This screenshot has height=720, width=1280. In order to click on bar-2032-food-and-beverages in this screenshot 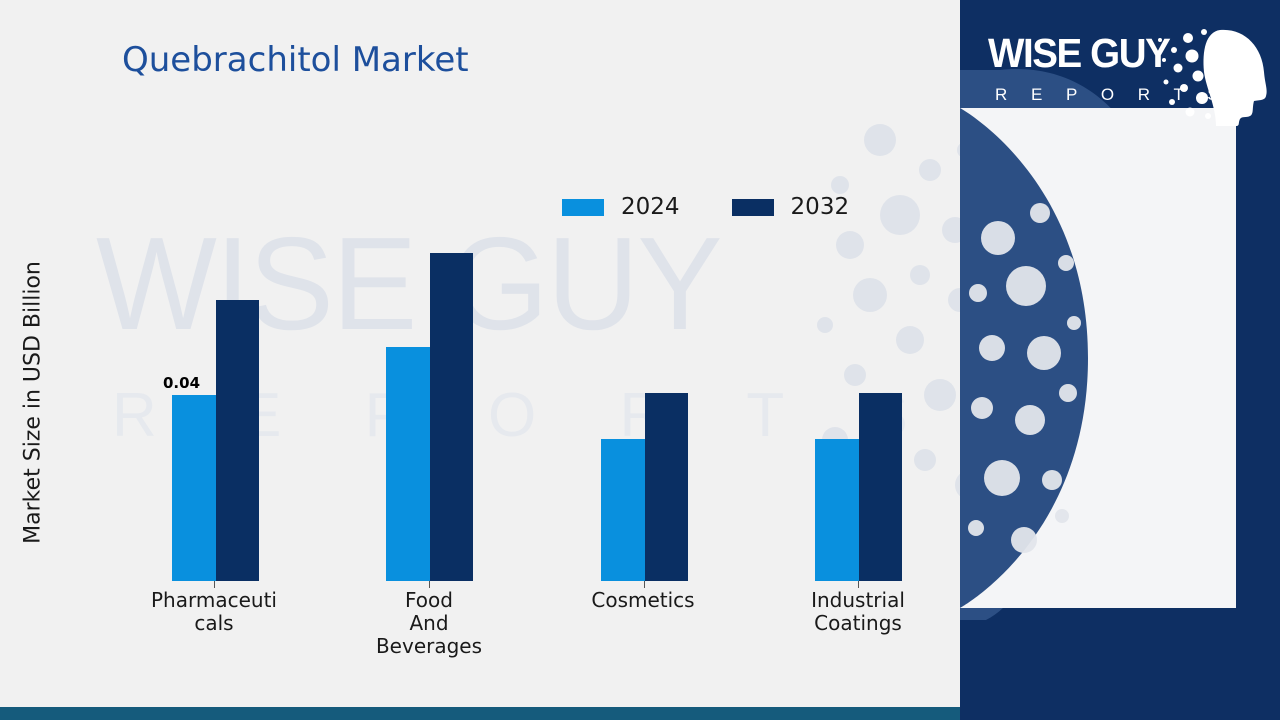, I will do `click(451, 417)`.